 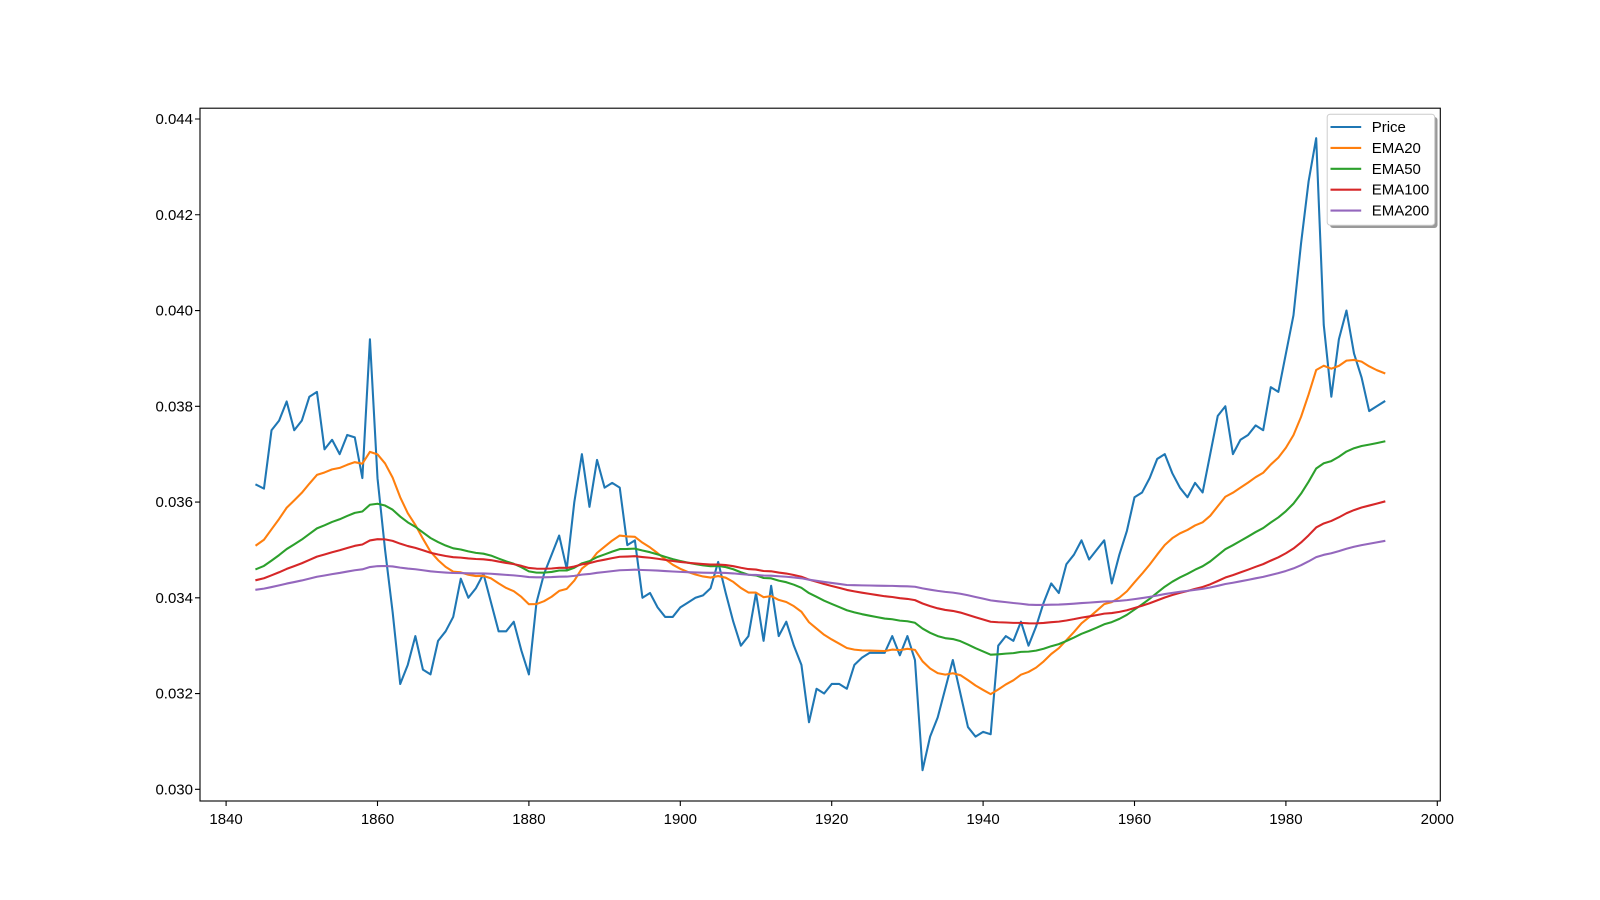 I want to click on svg-text: EMA50, so click(x=1396, y=169).